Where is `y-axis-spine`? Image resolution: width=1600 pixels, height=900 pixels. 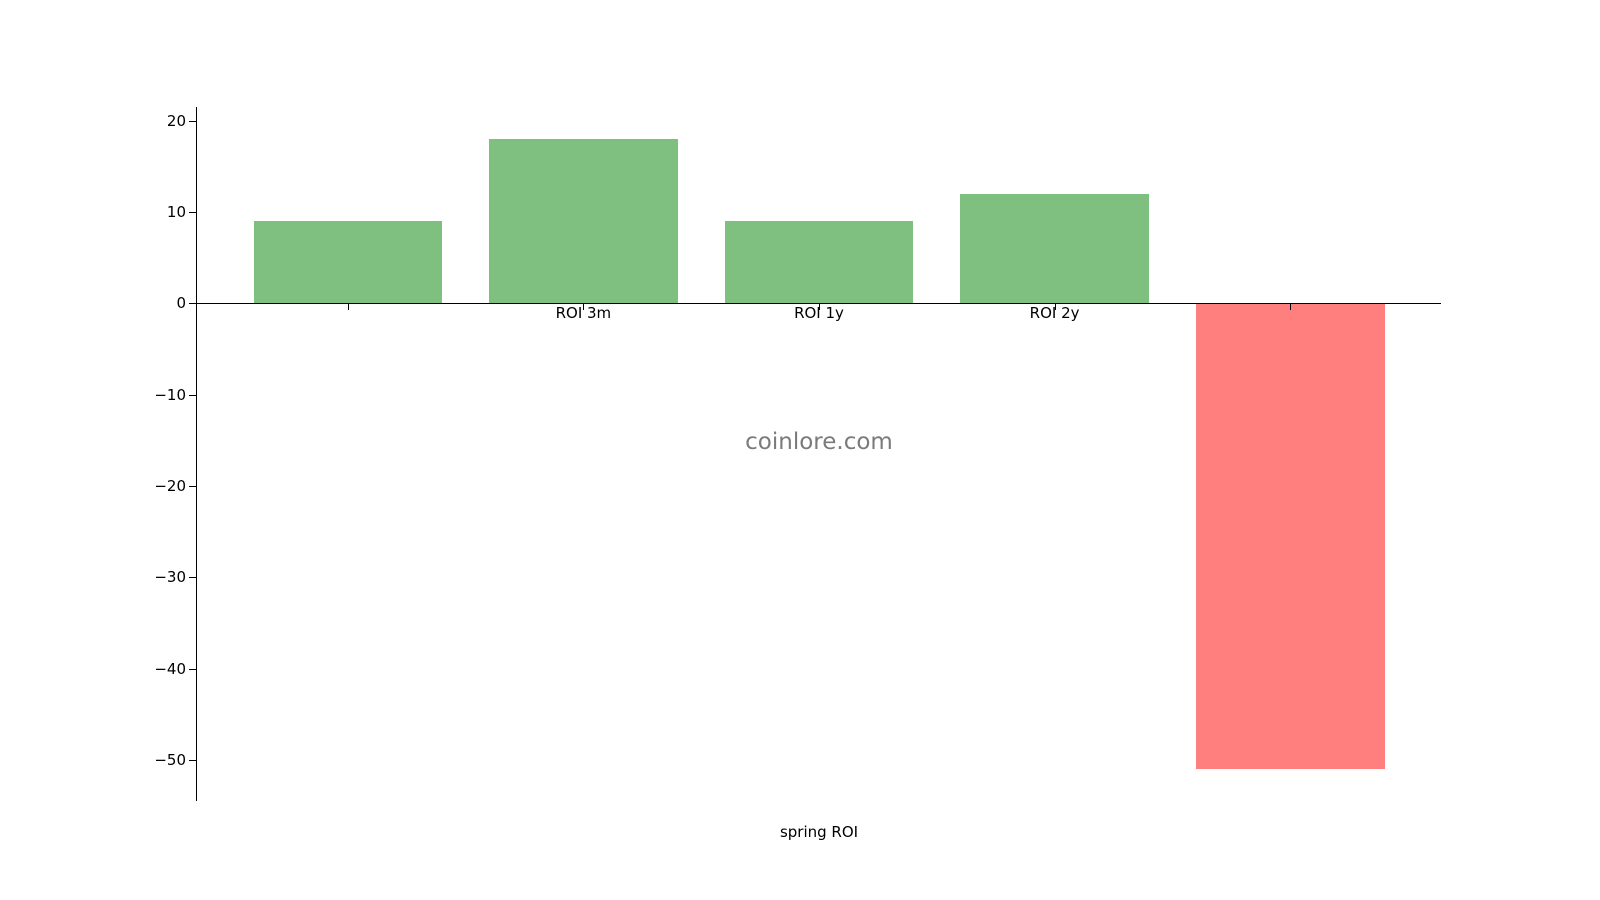 y-axis-spine is located at coordinates (196, 454).